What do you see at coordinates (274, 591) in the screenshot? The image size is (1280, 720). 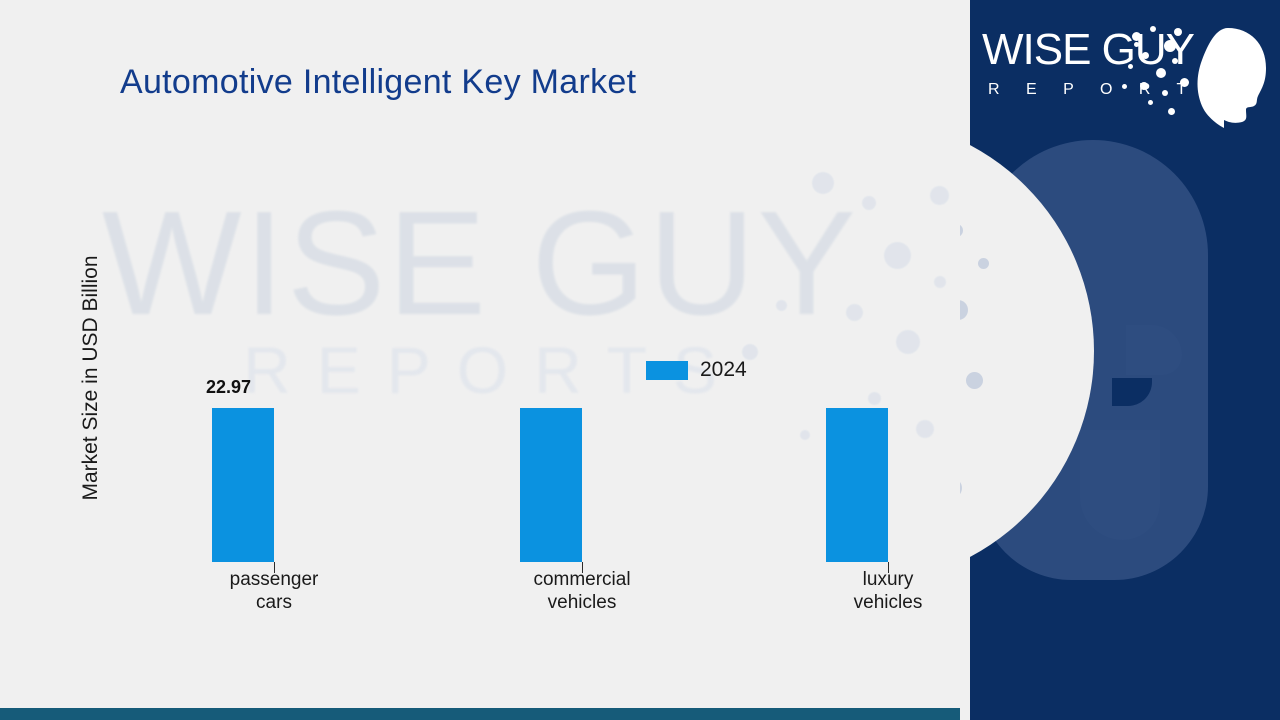 I see `category-label-1: passenger cars` at bounding box center [274, 591].